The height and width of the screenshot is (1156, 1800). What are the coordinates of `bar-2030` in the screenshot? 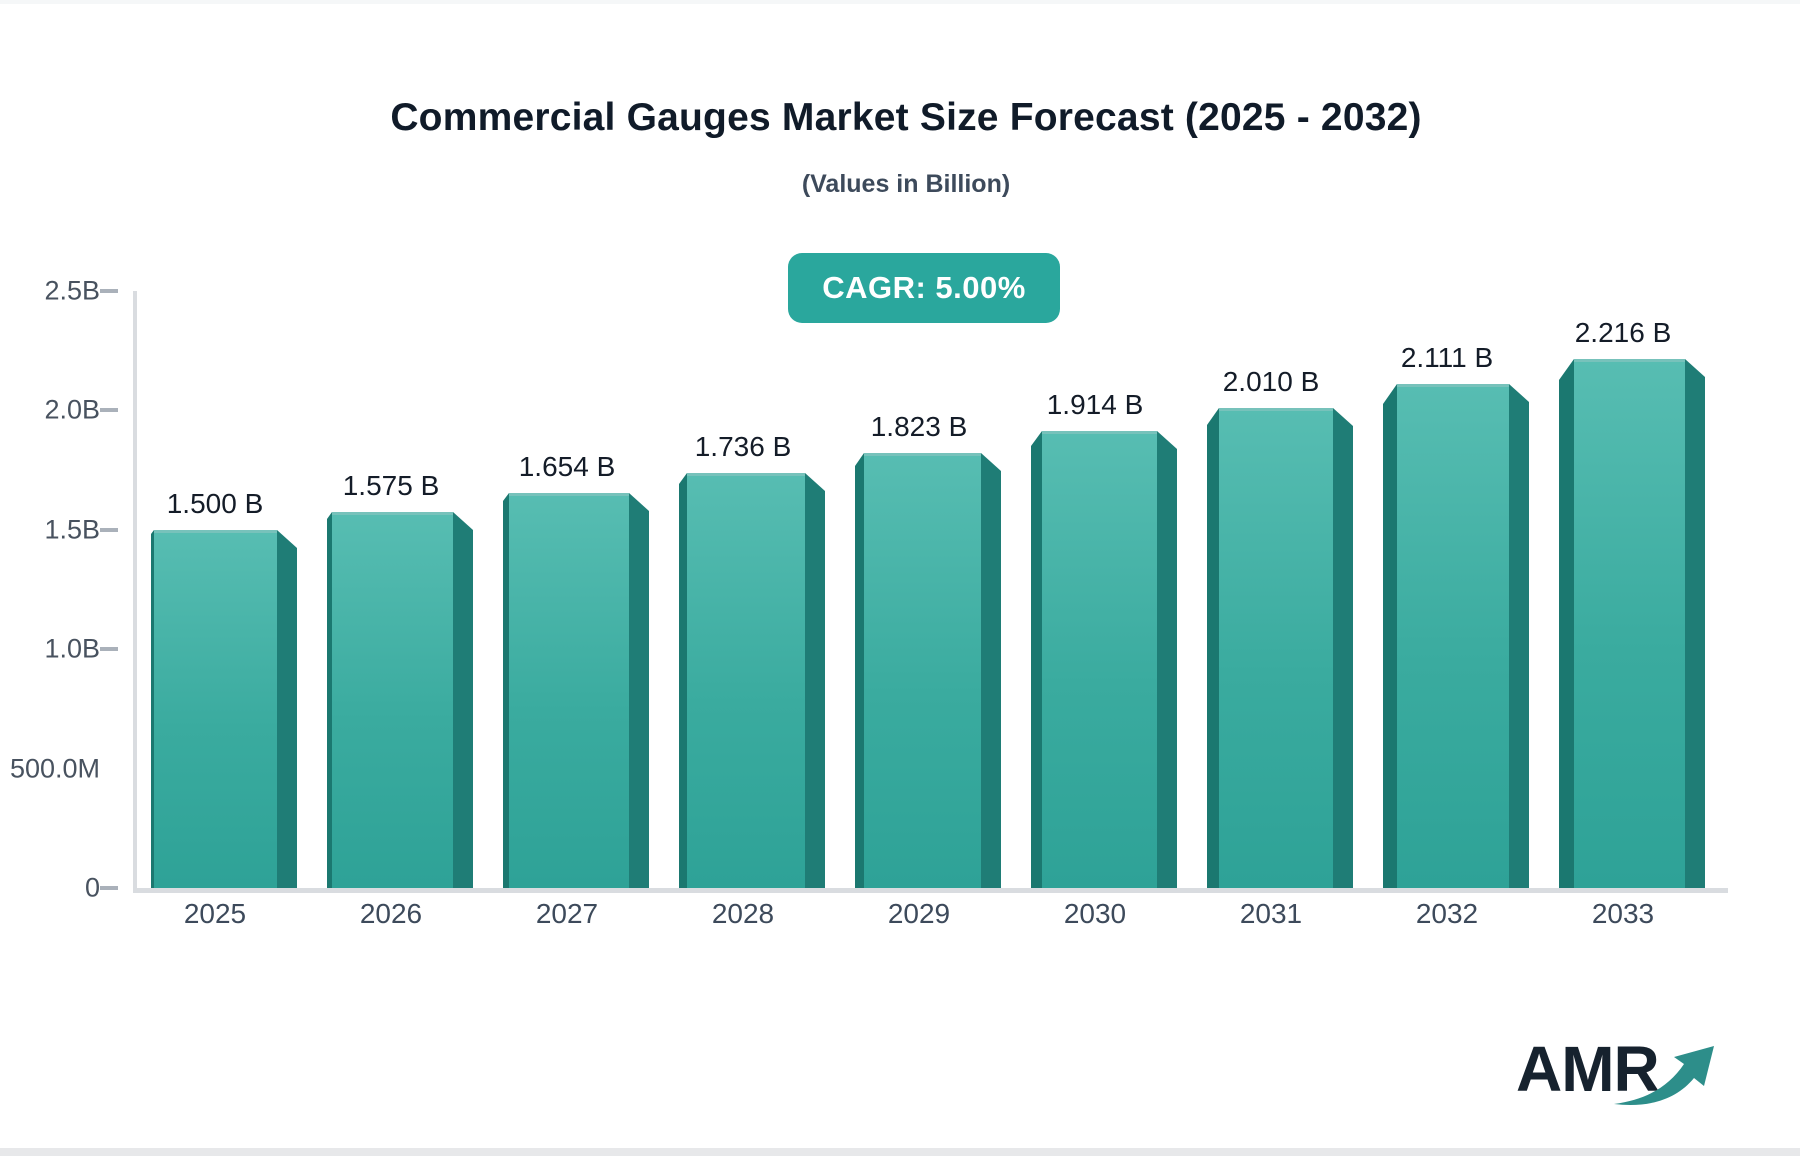 It's located at (1104, 659).